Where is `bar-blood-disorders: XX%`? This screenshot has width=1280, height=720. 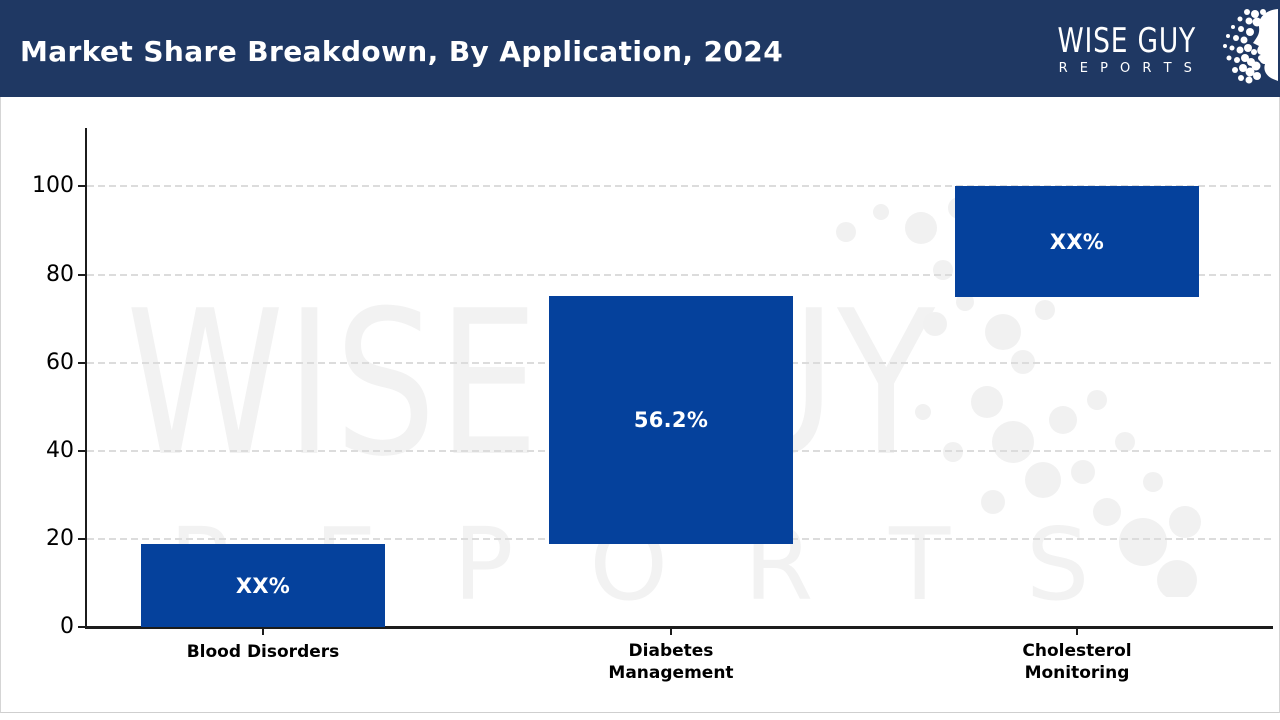
bar-blood-disorders: XX% is located at coordinates (263, 585).